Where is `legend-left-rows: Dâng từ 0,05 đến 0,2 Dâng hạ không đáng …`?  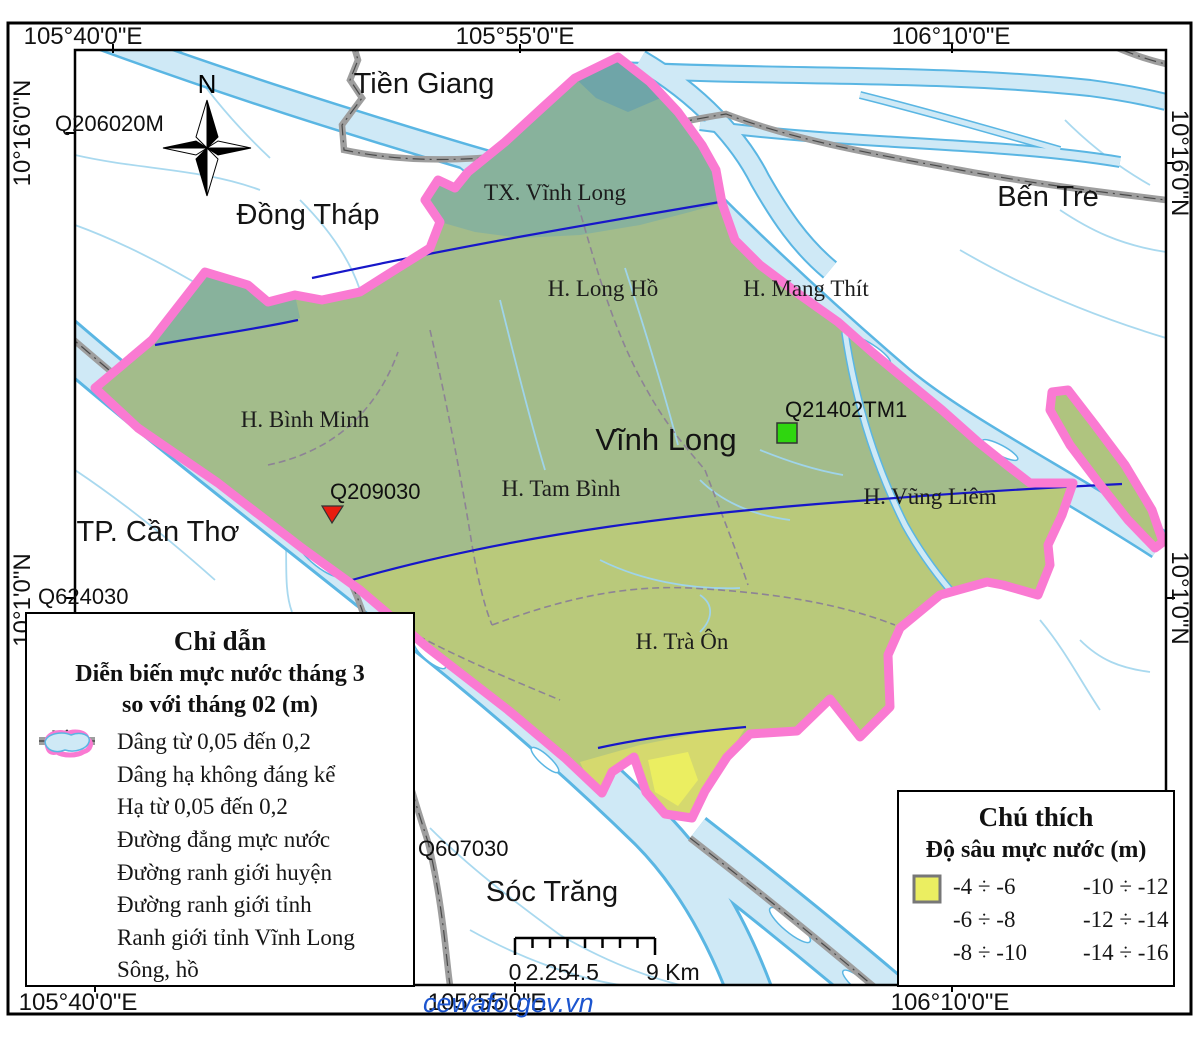
legend-left-rows: Dâng từ 0,05 đến 0,2 Dâng hạ không đáng … is located at coordinates (222, 856).